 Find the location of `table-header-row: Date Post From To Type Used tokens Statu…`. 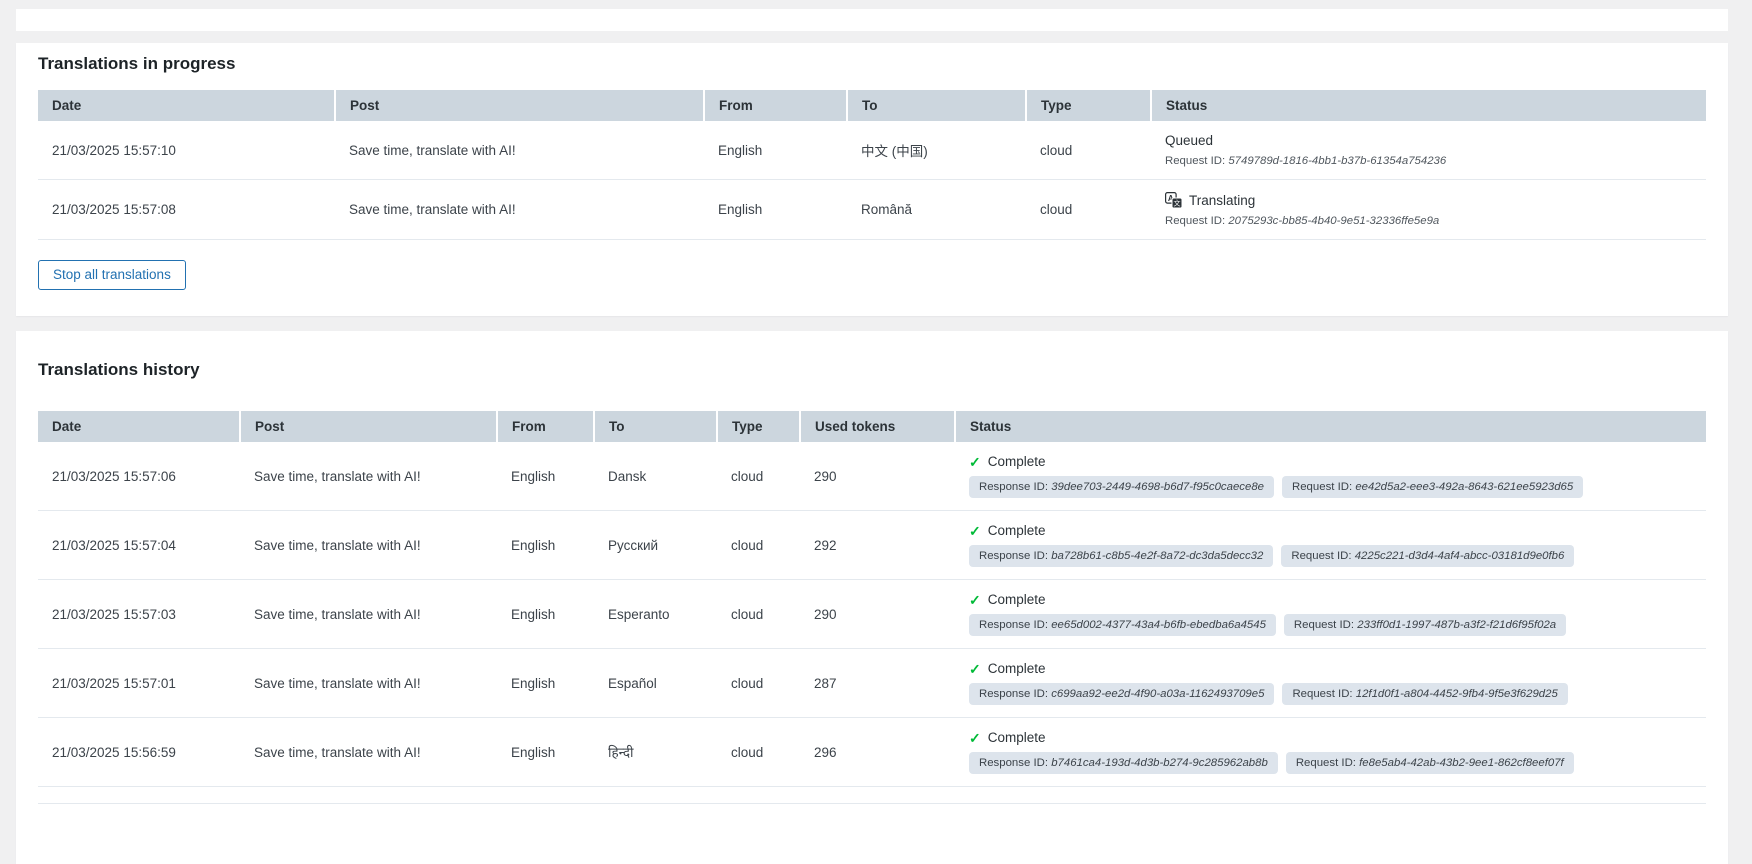

table-header-row: Date Post From To Type Used tokens Statu… is located at coordinates (872, 426).